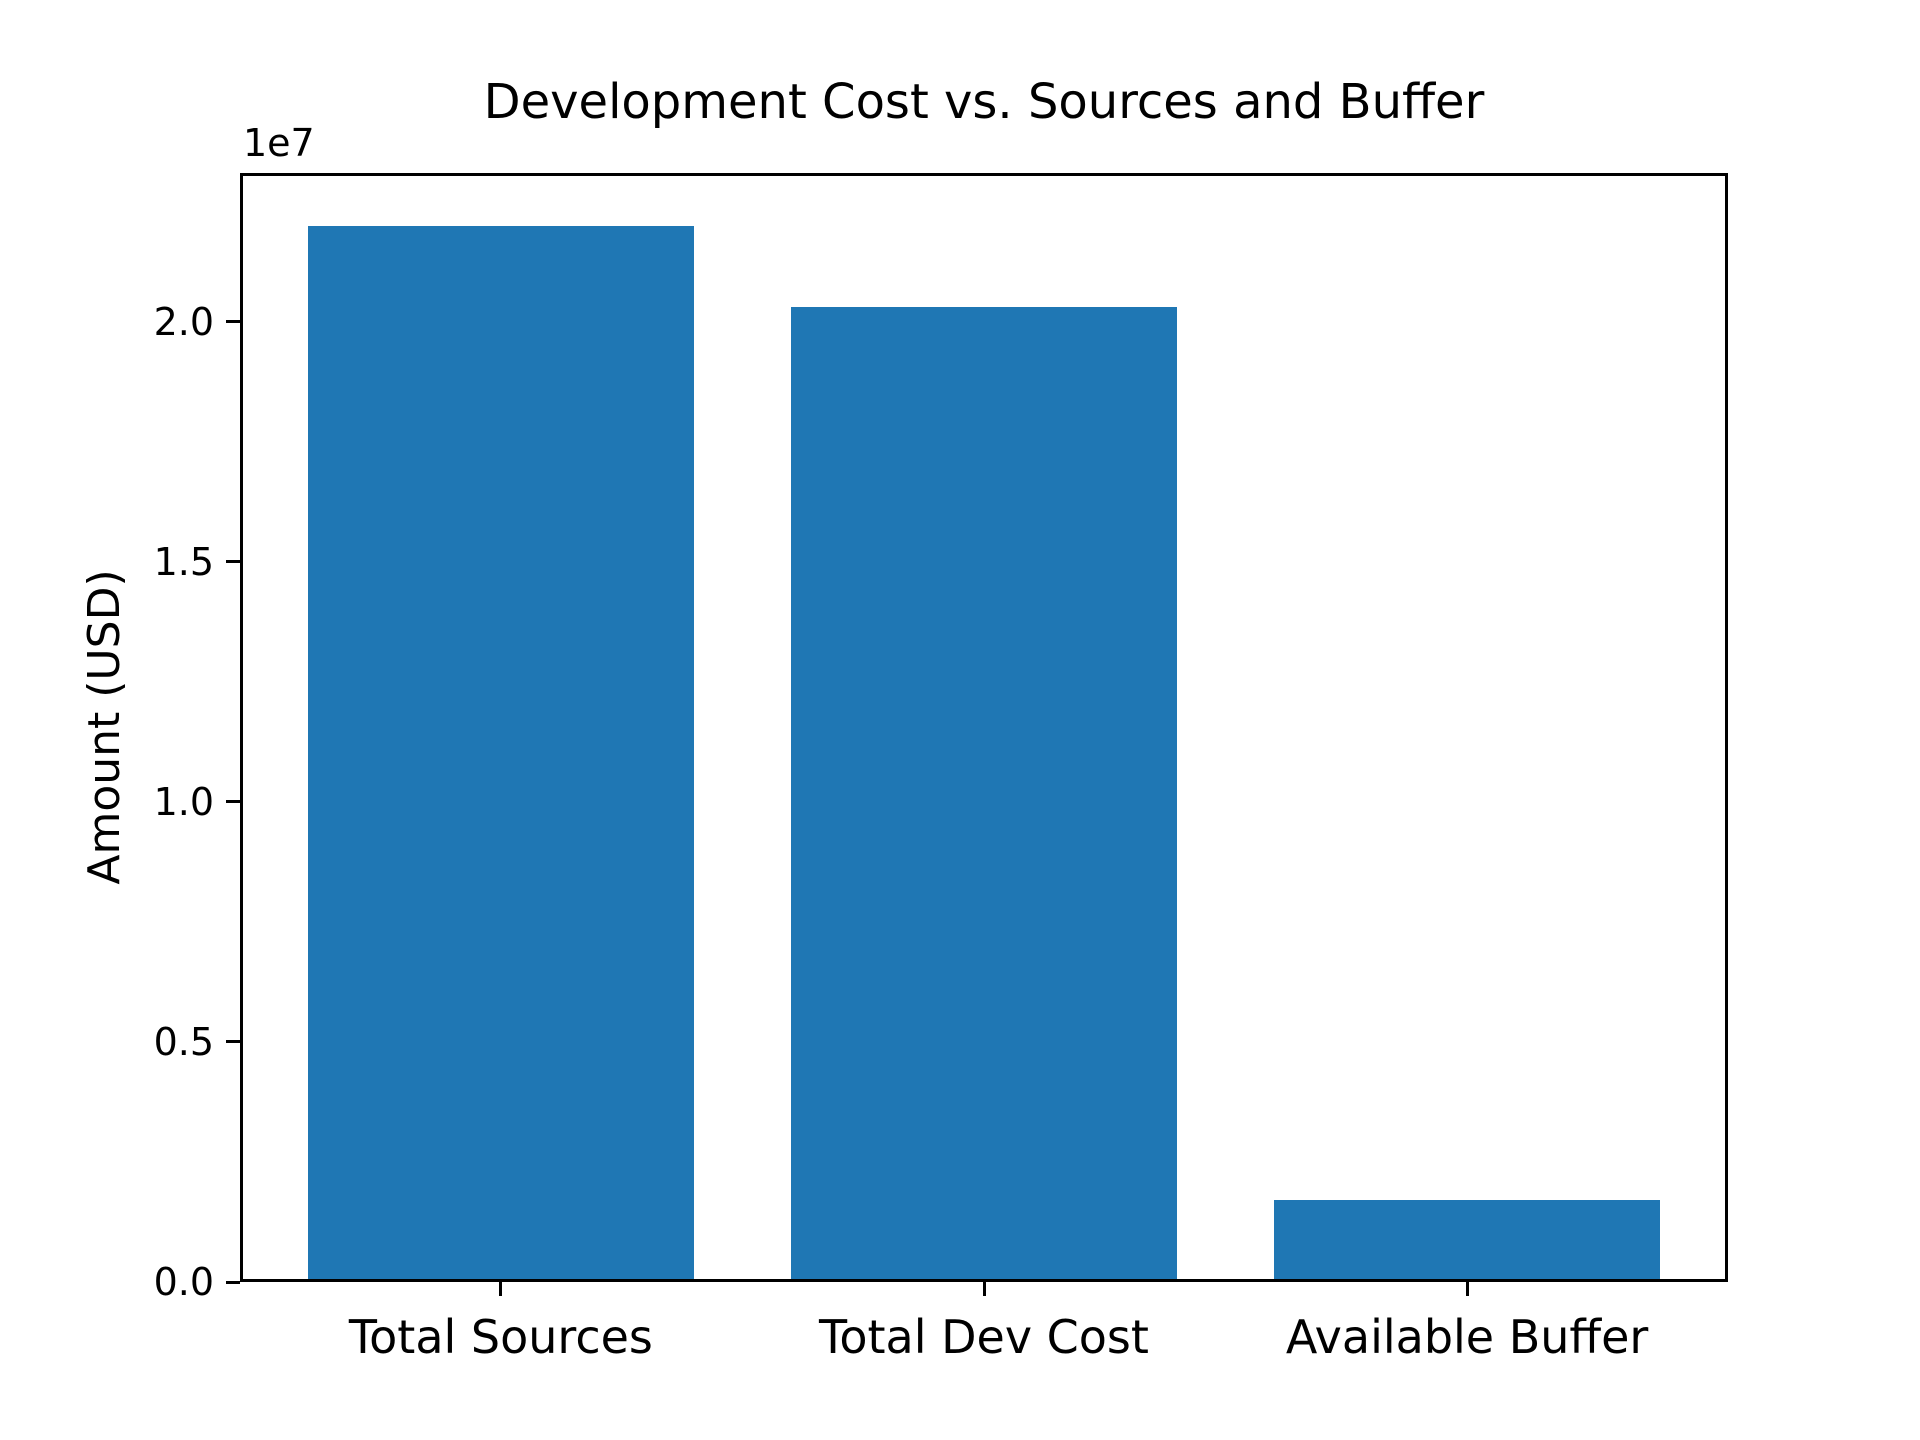  Describe the element at coordinates (183, 1282) in the screenshot. I see `y-tick-label: 0.0` at that location.